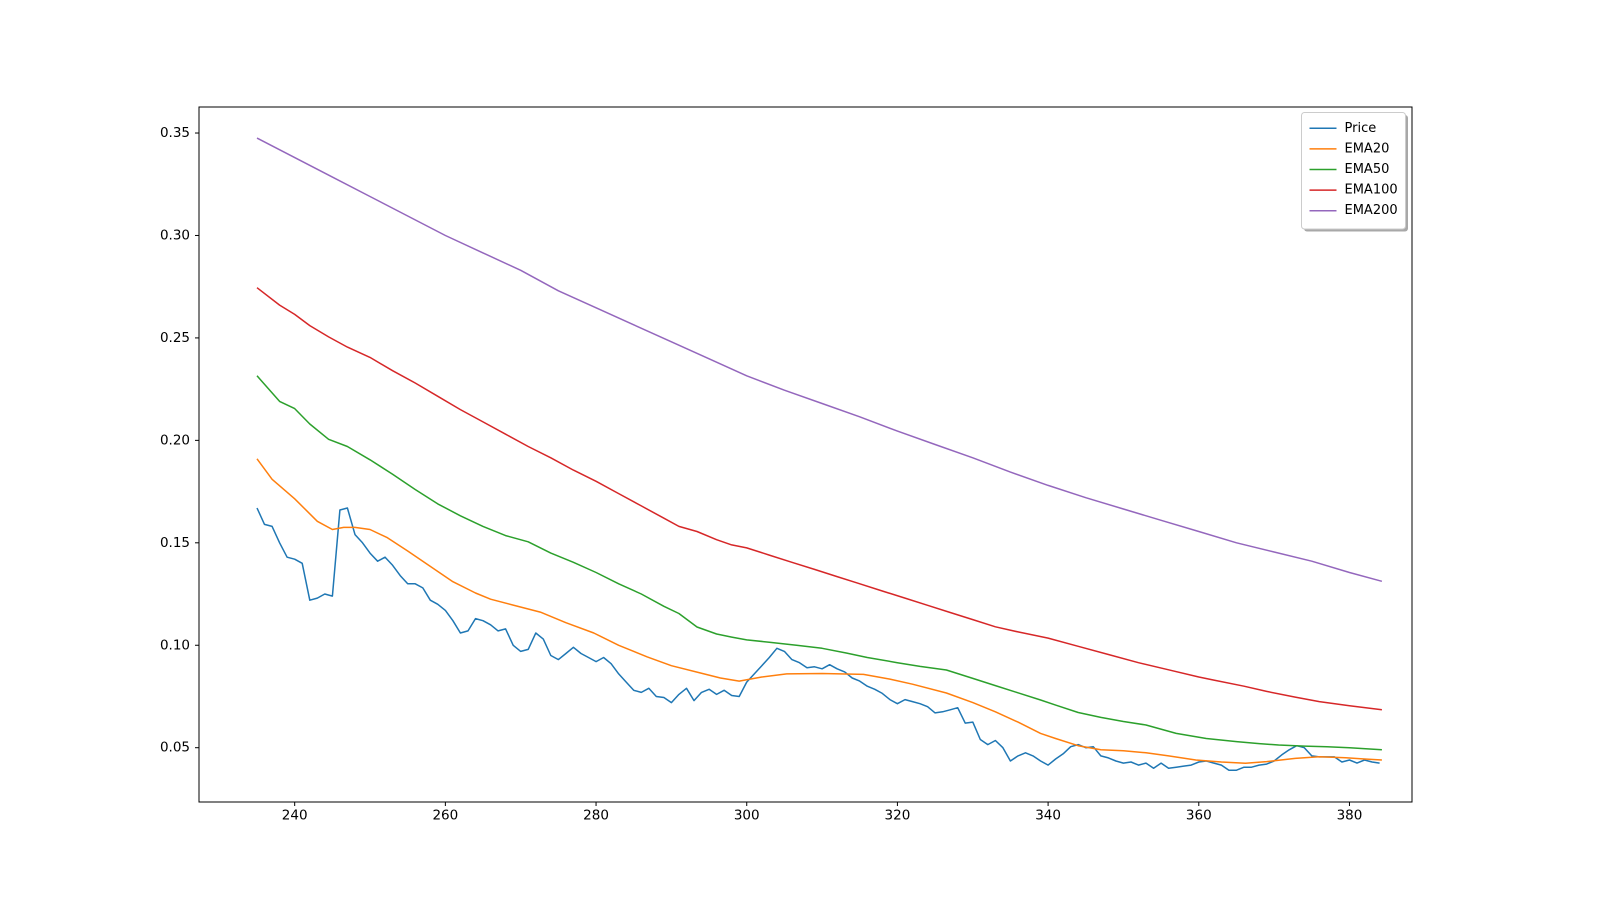 The height and width of the screenshot is (900, 1600). I want to click on y-tick-label: 0.15, so click(175, 543).